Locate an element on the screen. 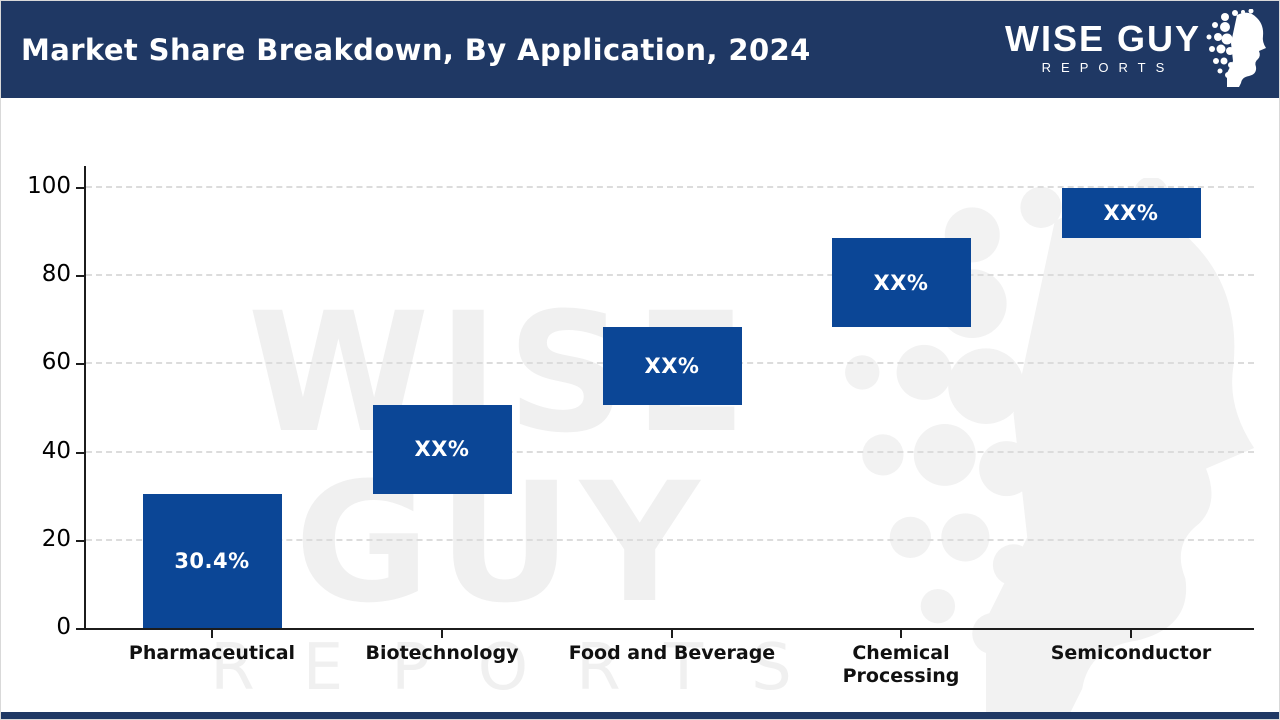 This screenshot has width=1280, height=720. logo-text: WISE GUY REPORTS is located at coordinates (1103, 48).